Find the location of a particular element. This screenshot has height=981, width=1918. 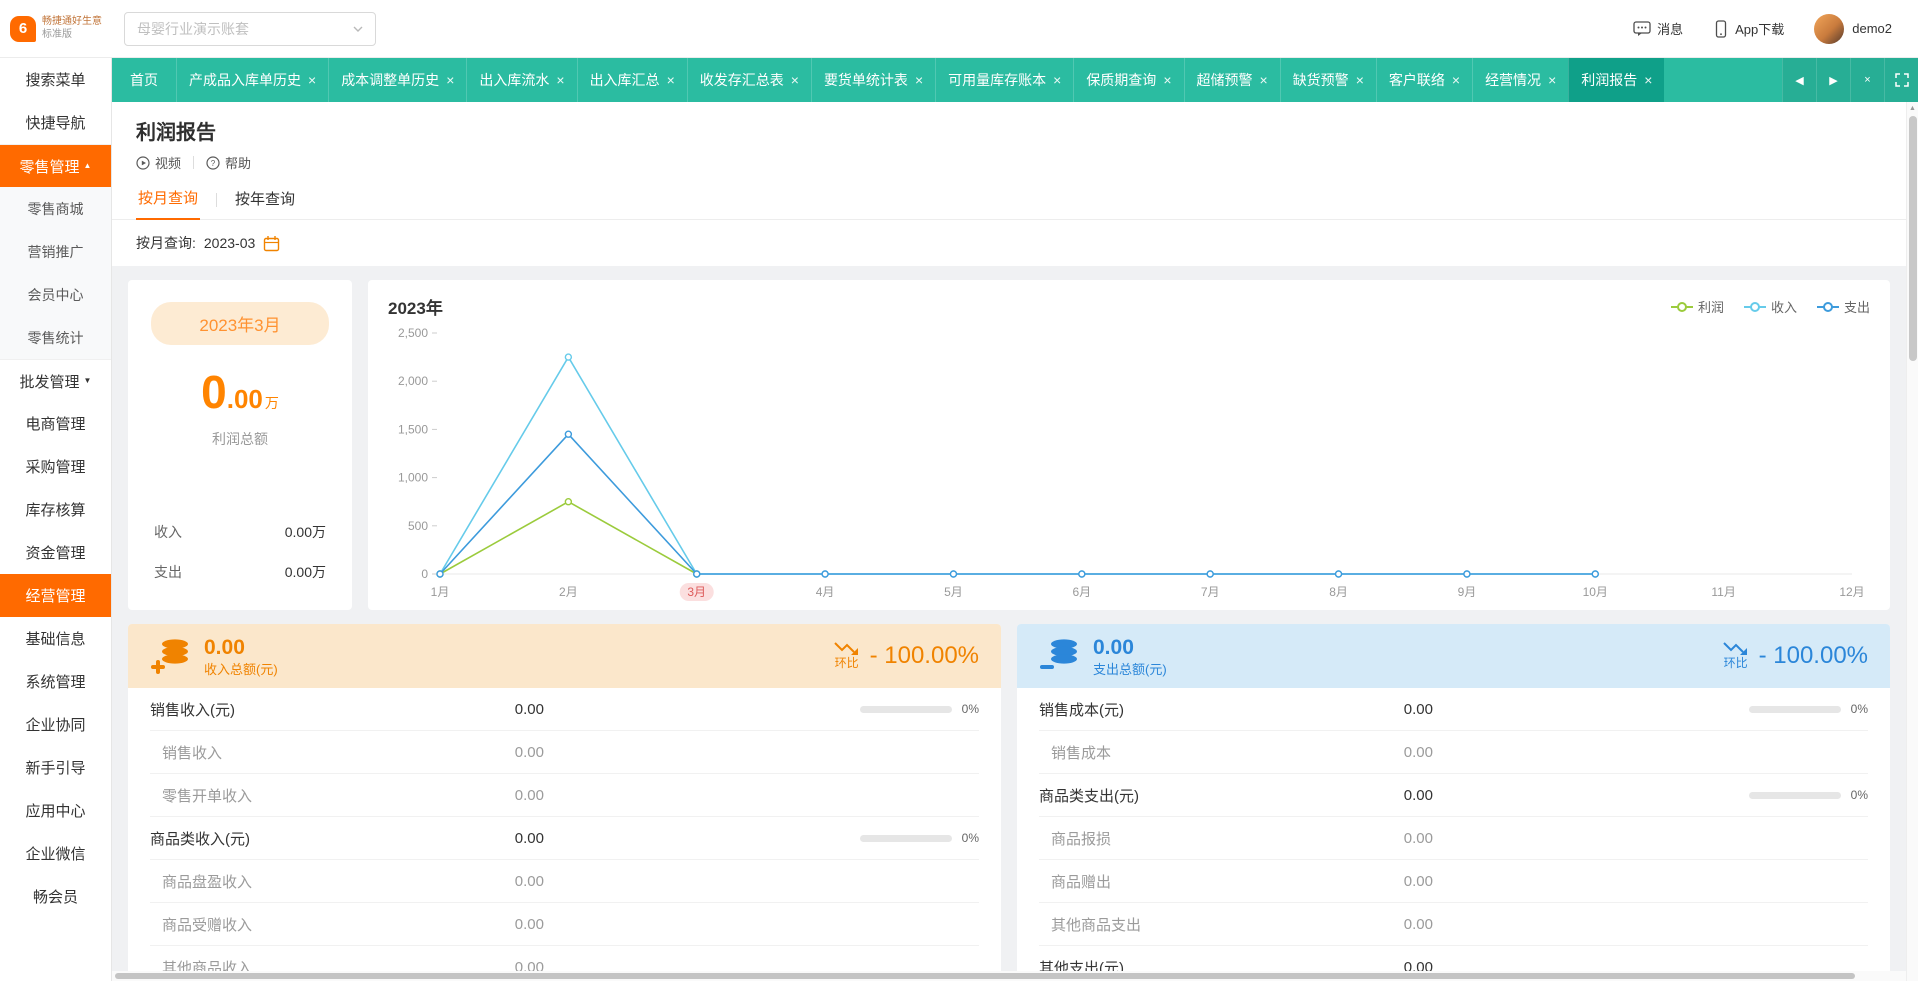

sidebar-item-wholesale: 批发管理 ▼ is located at coordinates (55, 380).